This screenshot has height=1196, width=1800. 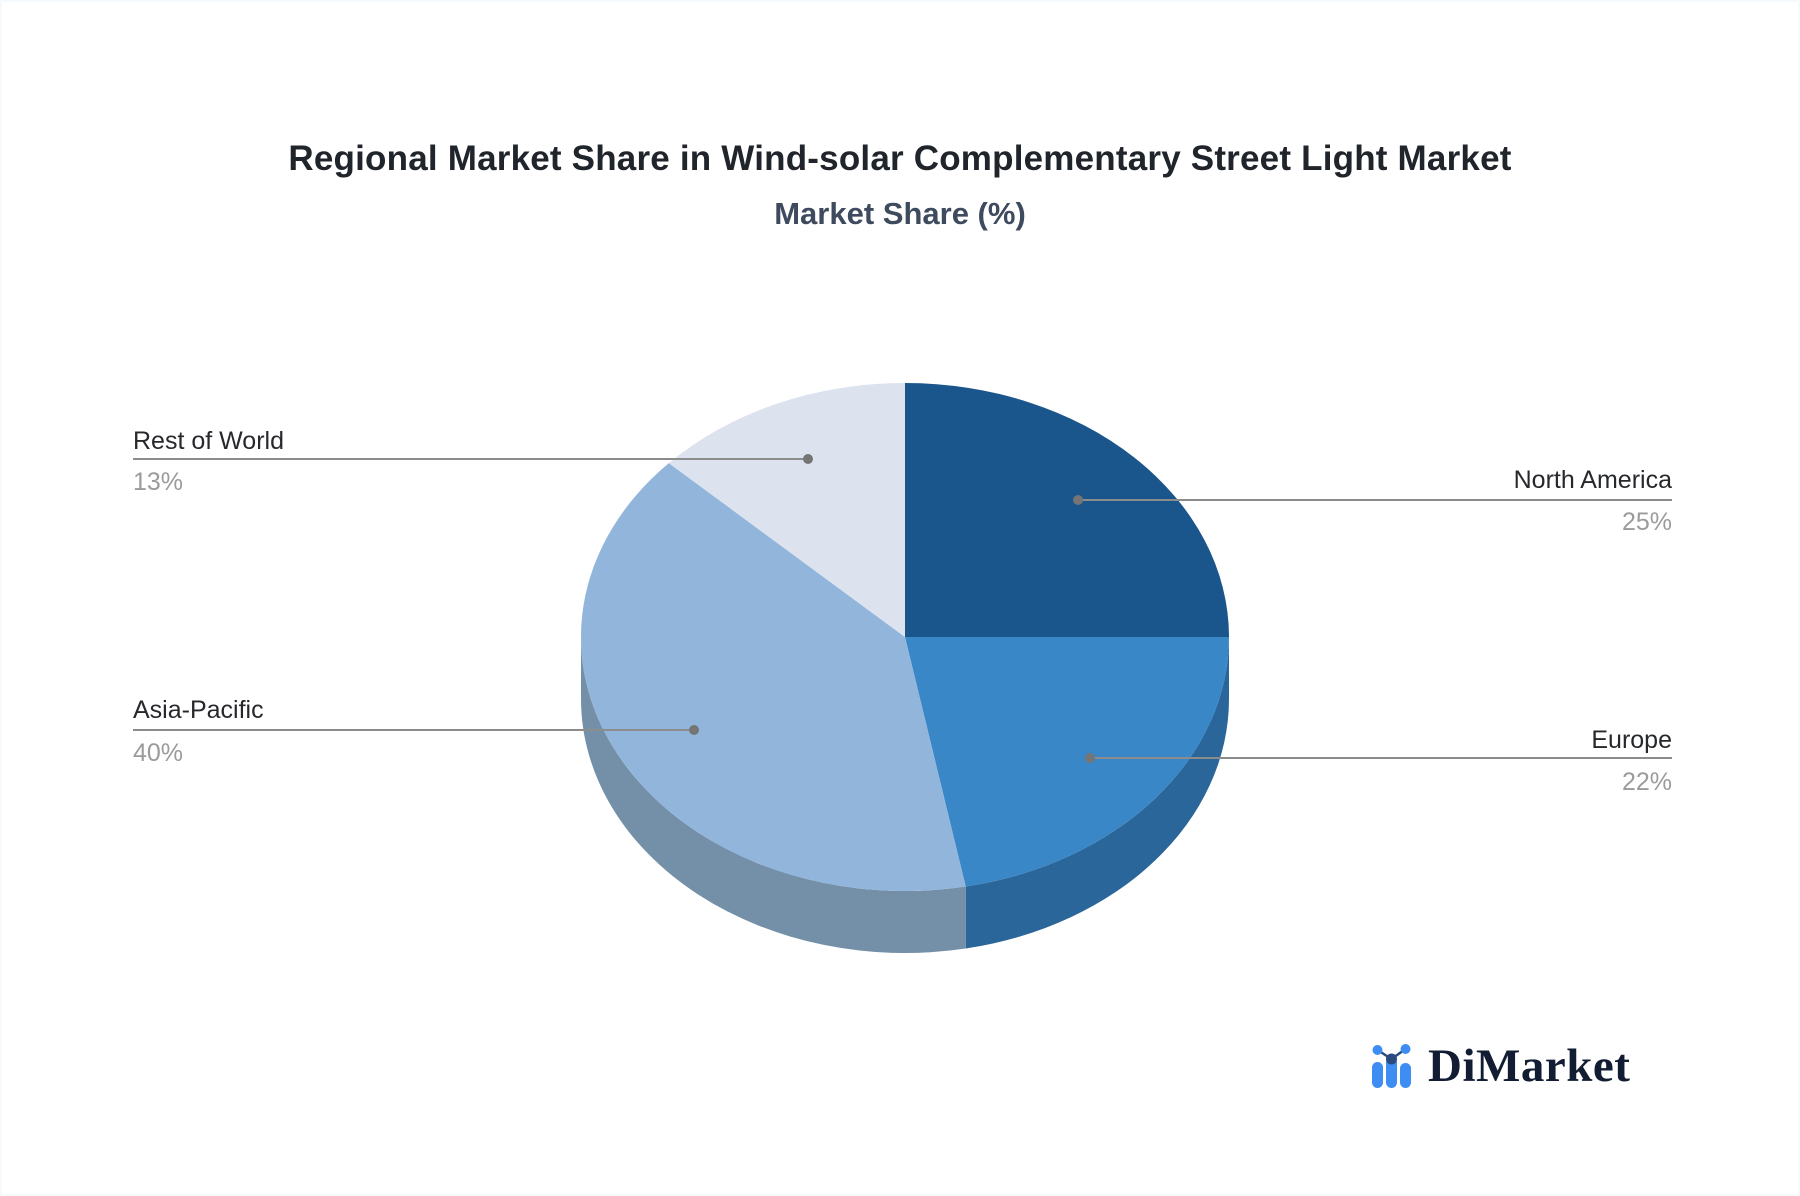 I want to click on leader-dot-north-america, so click(x=1078, y=500).